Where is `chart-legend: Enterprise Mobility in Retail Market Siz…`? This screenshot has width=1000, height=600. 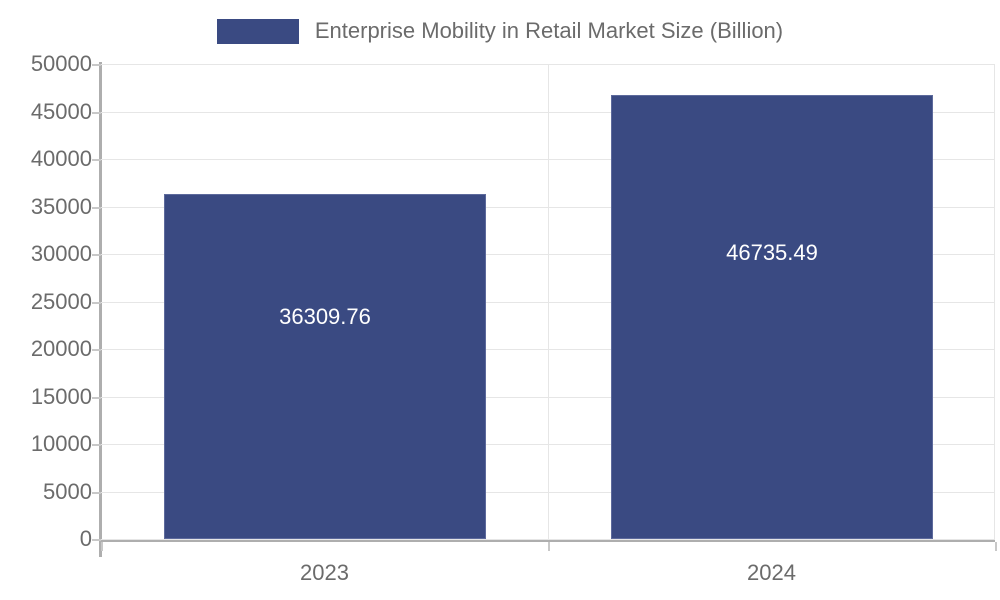 chart-legend: Enterprise Mobility in Retail Market Siz… is located at coordinates (500, 31).